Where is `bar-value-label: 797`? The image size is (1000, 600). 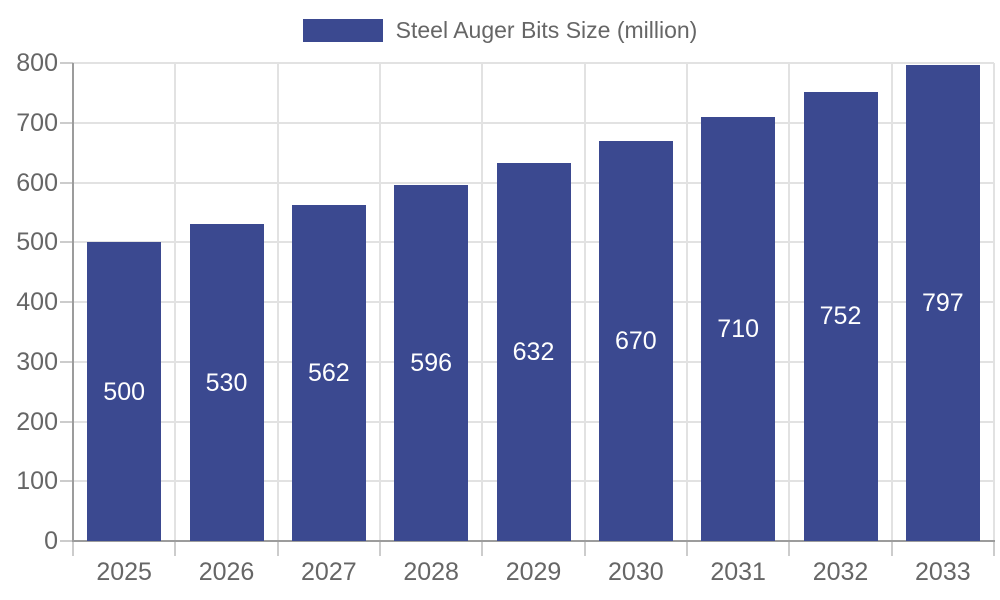
bar-value-label: 797 is located at coordinates (942, 302).